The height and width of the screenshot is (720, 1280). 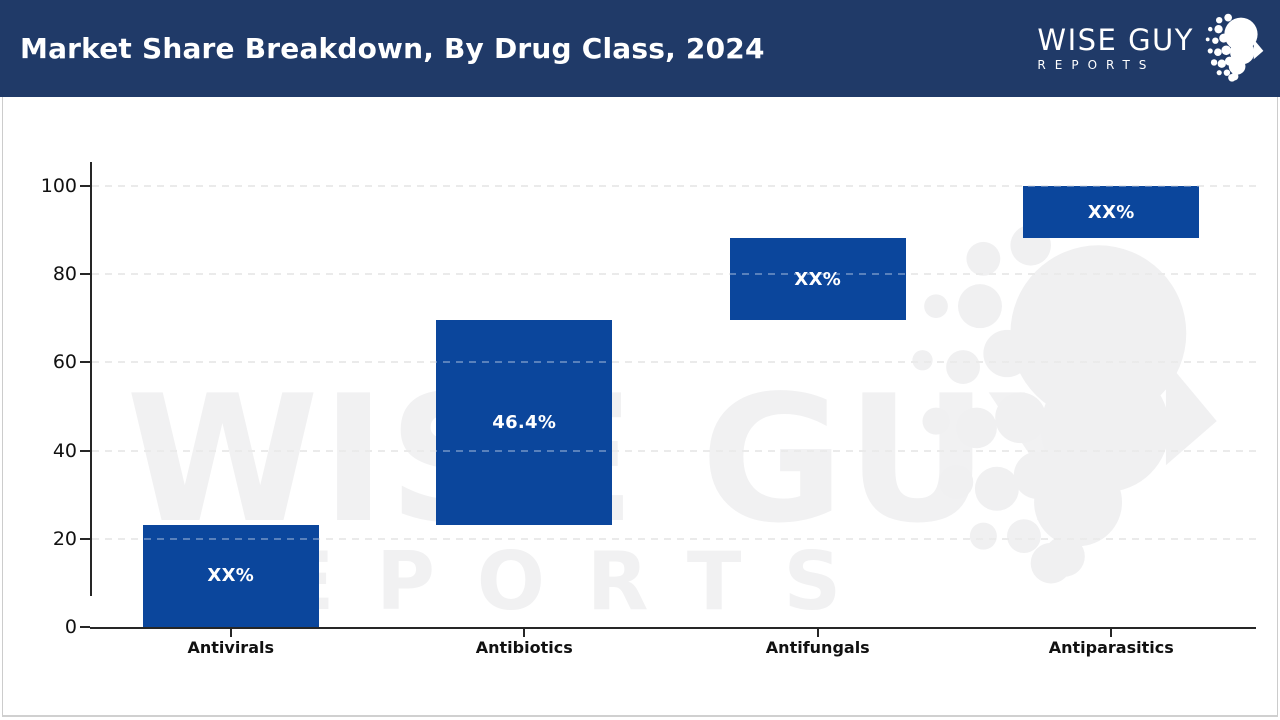 I want to click on brand-logo-text: WISE GUY REPORTS, so click(x=1115, y=47).